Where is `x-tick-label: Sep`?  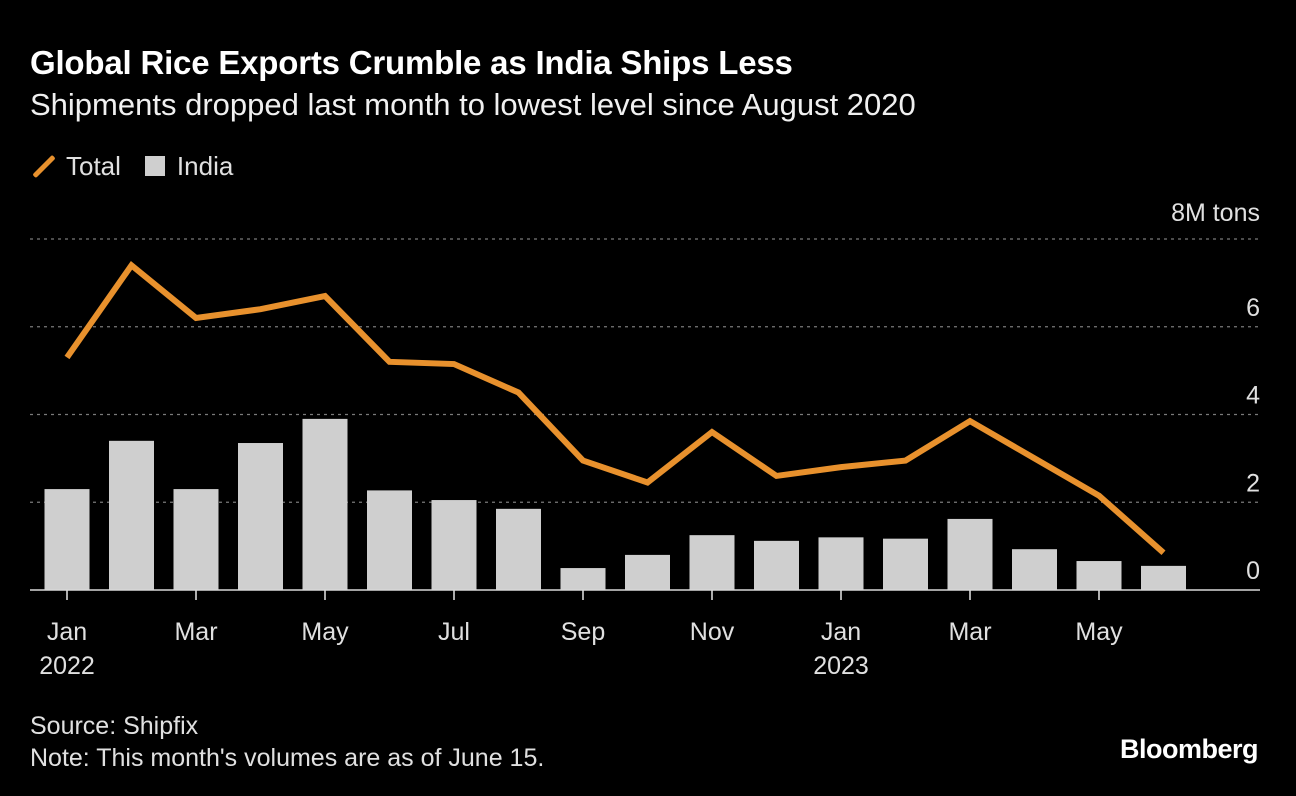
x-tick-label: Sep is located at coordinates (583, 632).